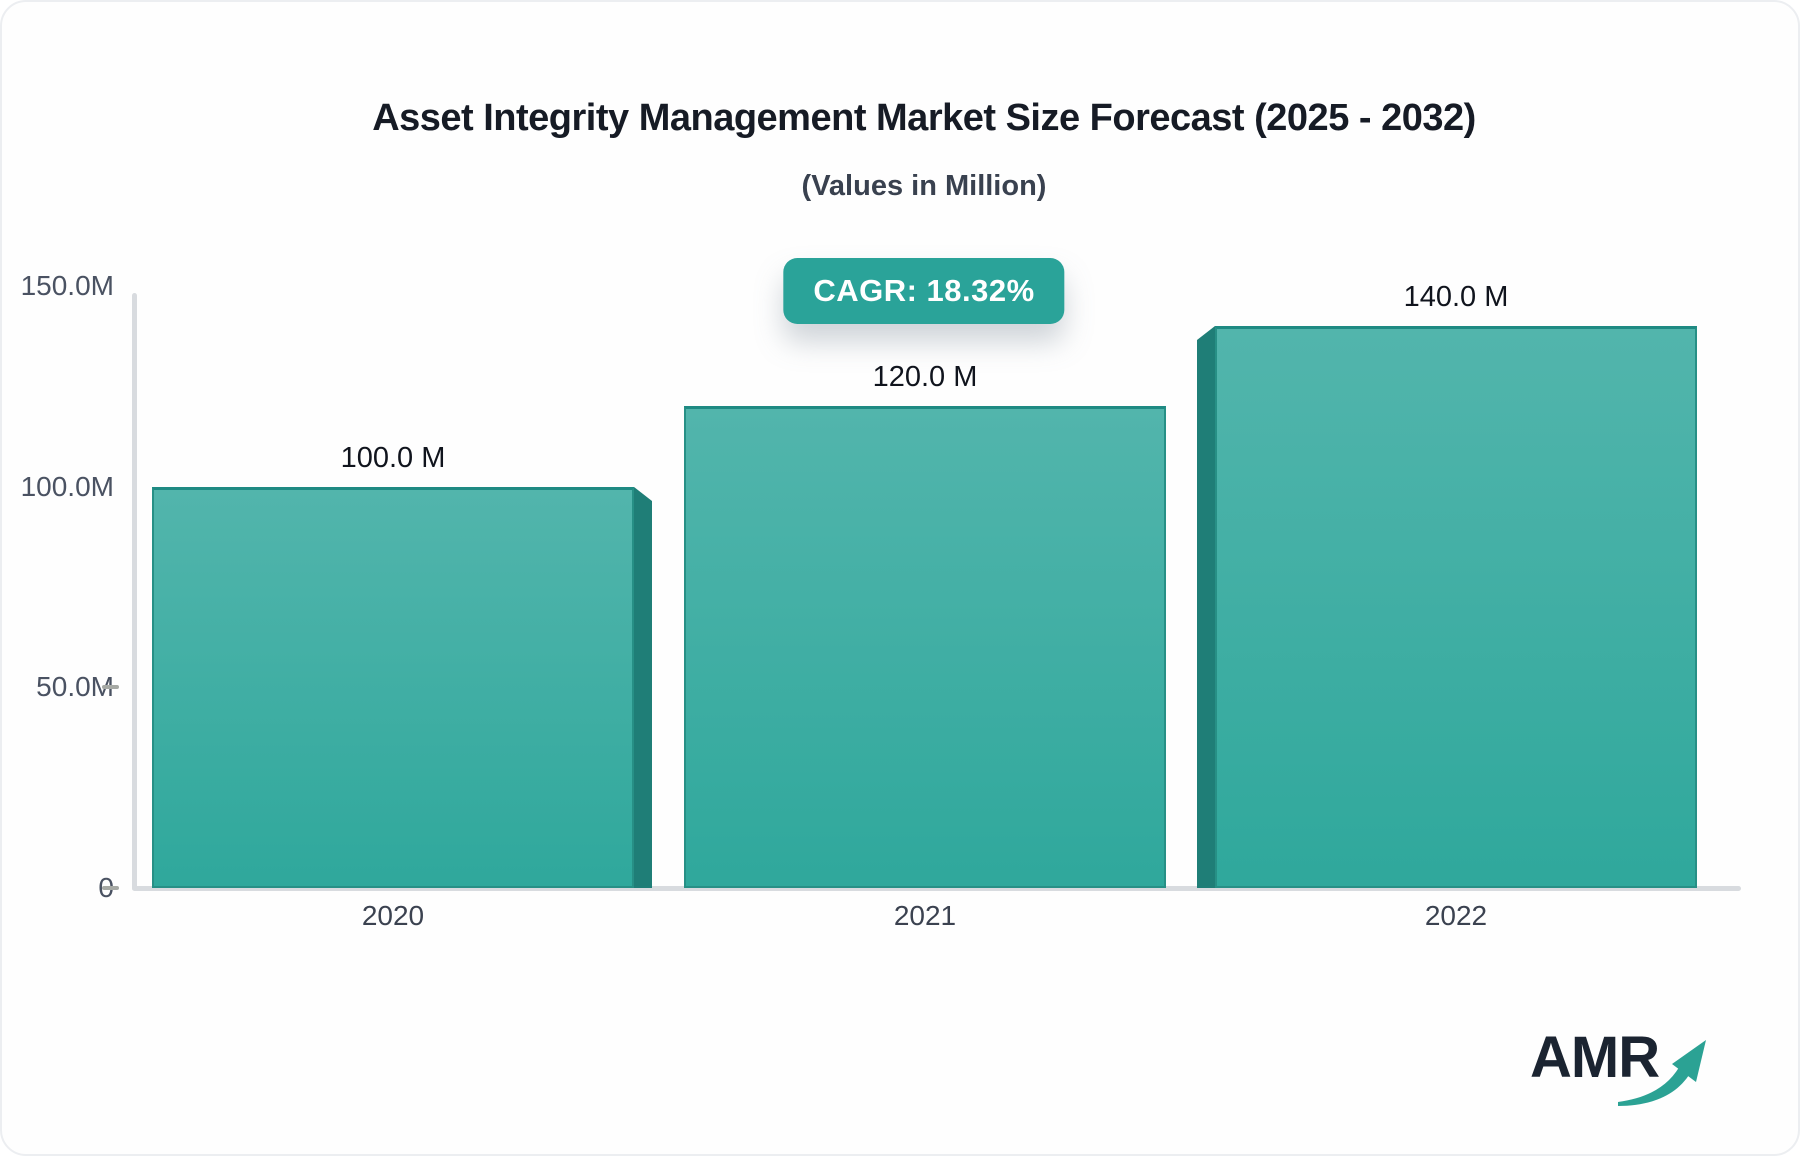  Describe the element at coordinates (1595, 1057) in the screenshot. I see `amr-logo-text: AMR` at that location.